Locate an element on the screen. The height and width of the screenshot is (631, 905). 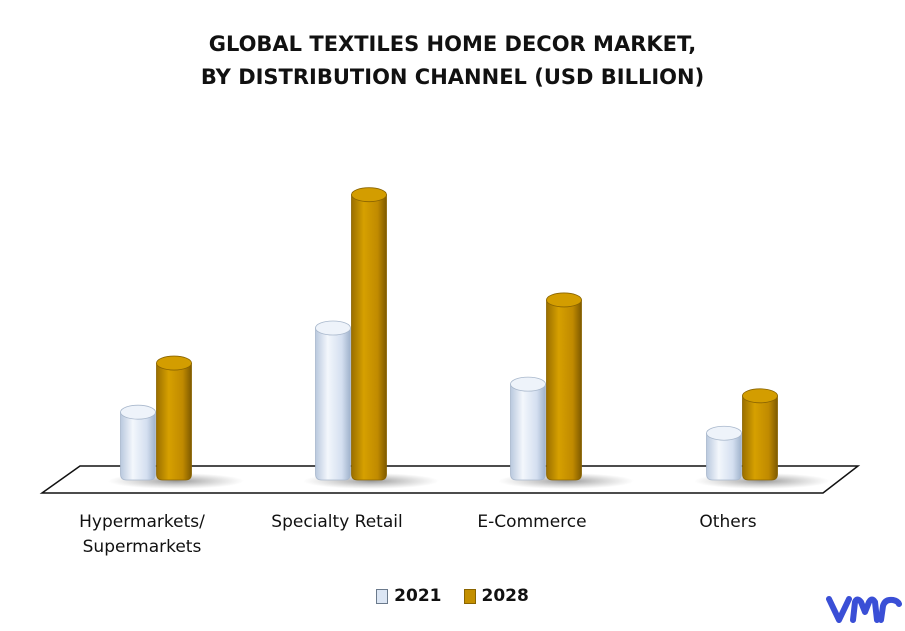
legend-label-2021: 2021 is located at coordinates (418, 596).